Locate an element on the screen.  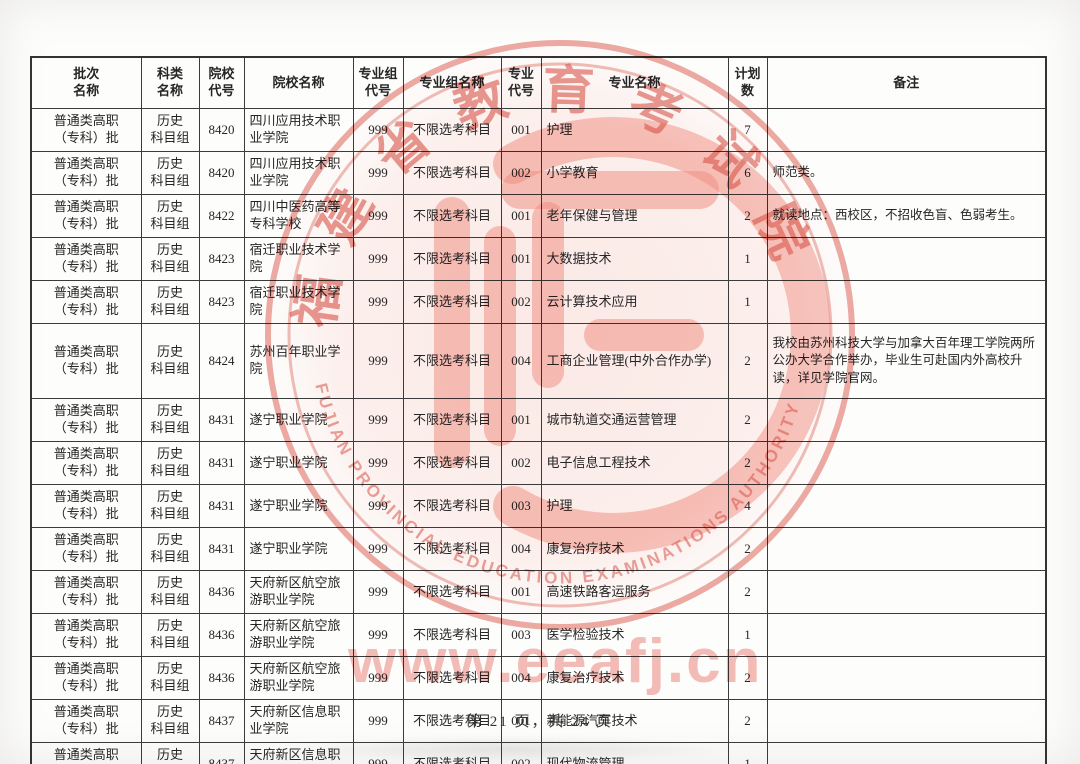
cell-major_name: 现代物流管理 is located at coordinates (634, 753).